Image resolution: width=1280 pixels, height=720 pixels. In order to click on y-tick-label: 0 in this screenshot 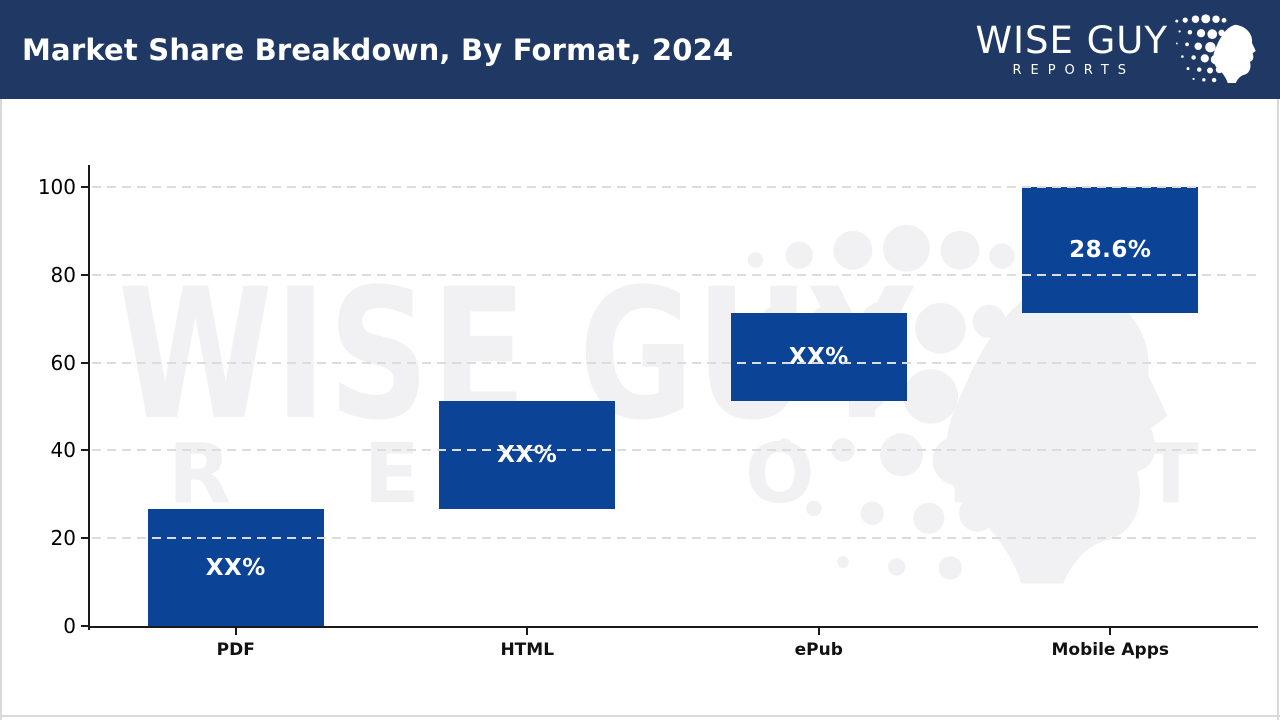, I will do `click(69, 626)`.